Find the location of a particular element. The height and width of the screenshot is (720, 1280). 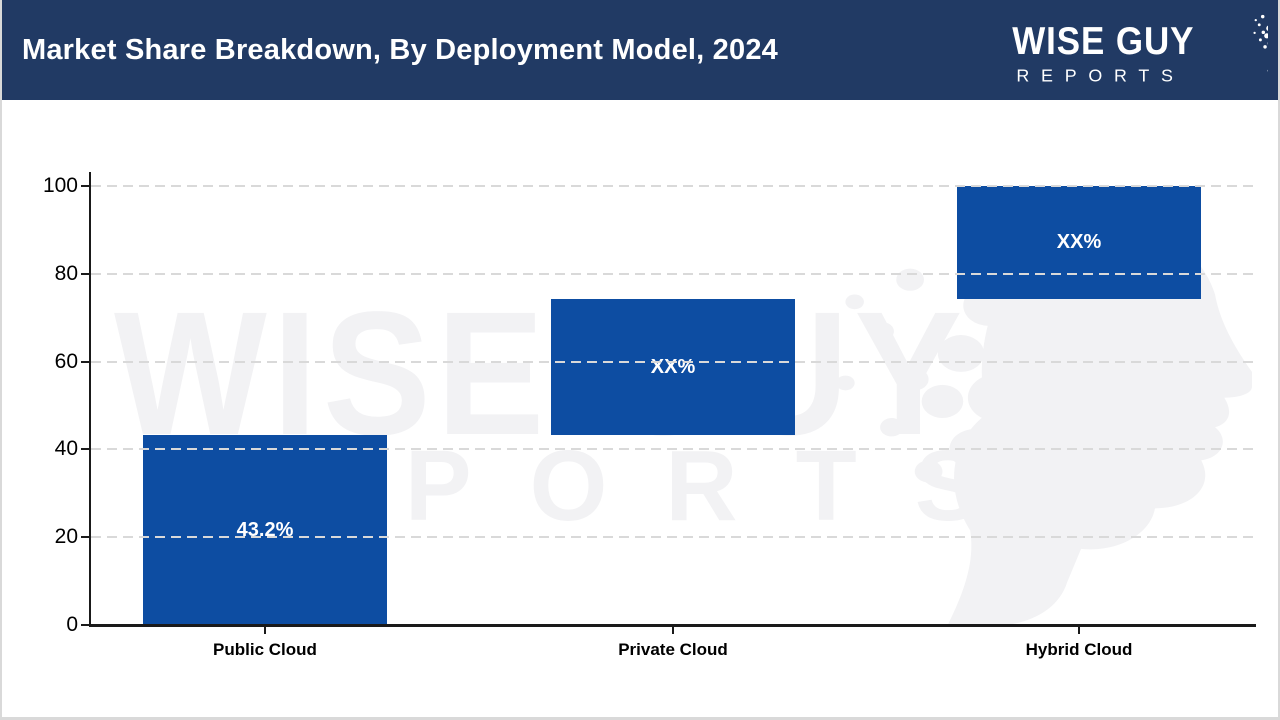

bar-public-cloud: 43.2% is located at coordinates (265, 530).